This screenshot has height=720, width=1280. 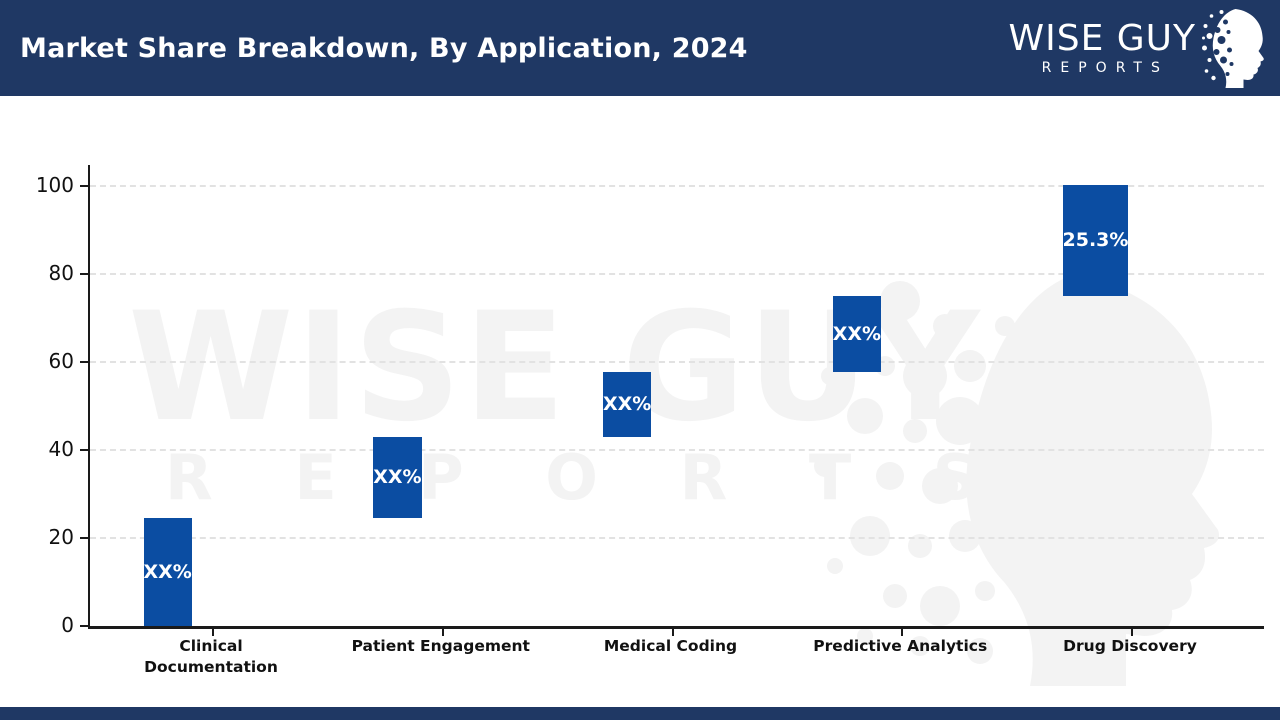 What do you see at coordinates (61, 537) in the screenshot?
I see `y-tick-label: 20` at bounding box center [61, 537].